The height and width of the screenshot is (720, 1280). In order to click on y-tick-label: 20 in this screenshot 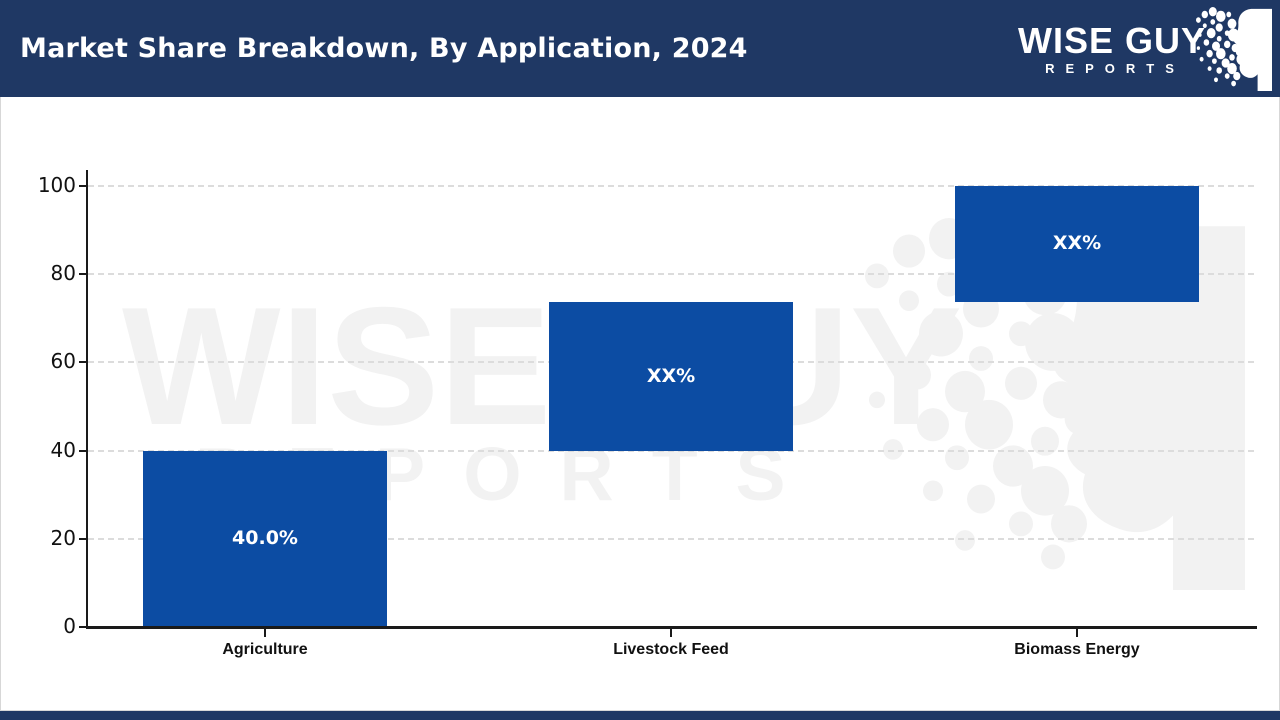, I will do `click(63, 538)`.